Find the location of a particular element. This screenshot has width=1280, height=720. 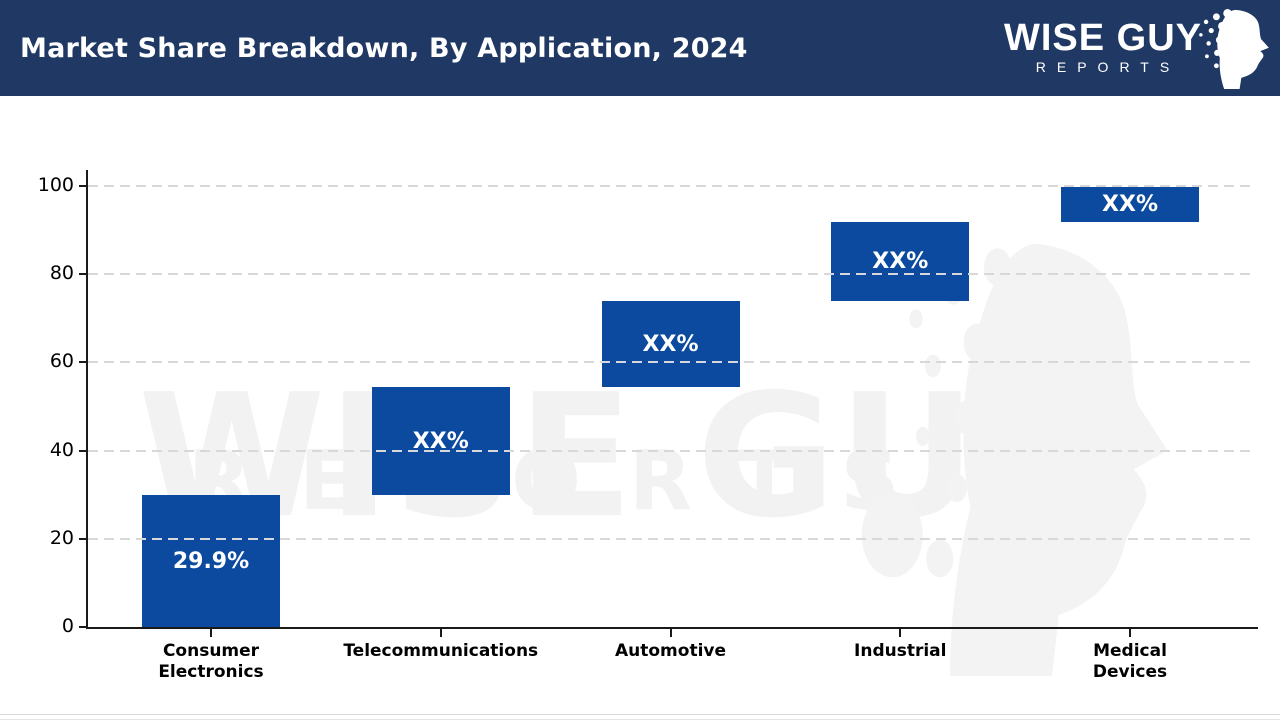

x-axis-line is located at coordinates (672, 628).